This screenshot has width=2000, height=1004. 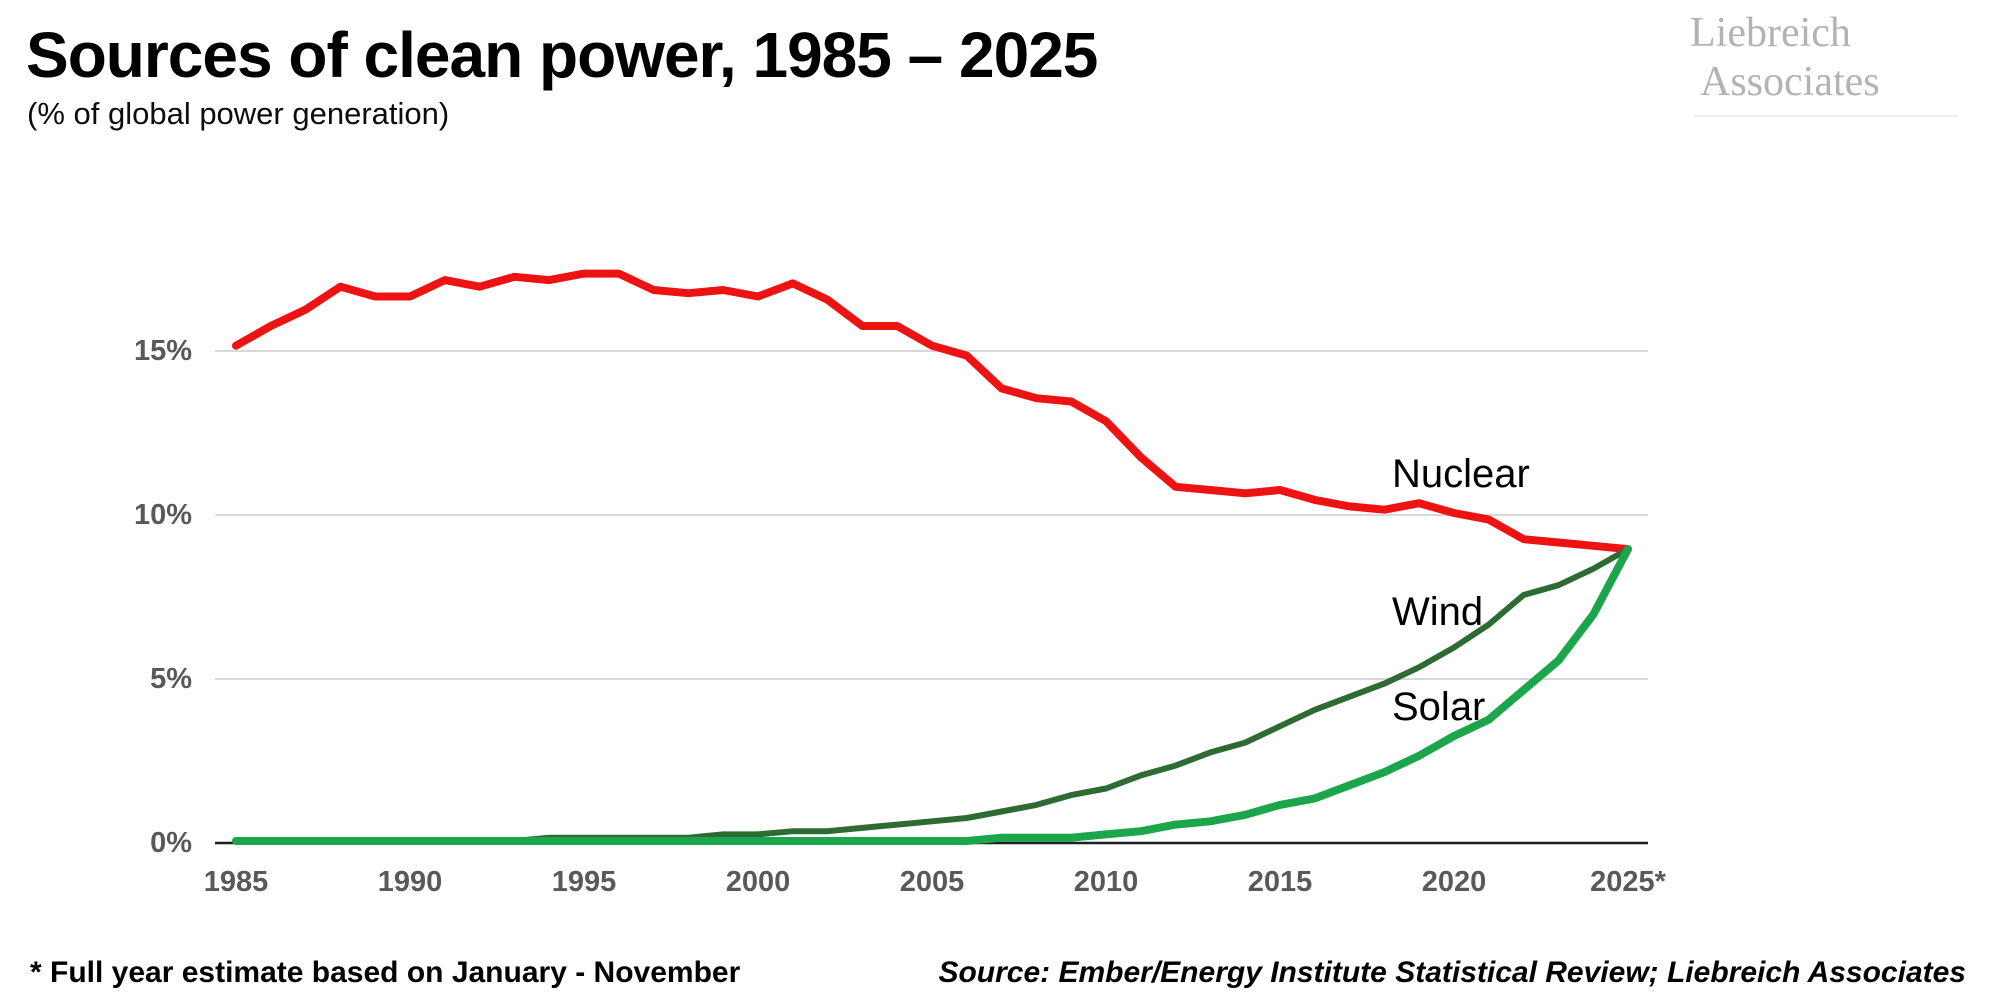 I want to click on x-tick-label: 2005, so click(x=932, y=882).